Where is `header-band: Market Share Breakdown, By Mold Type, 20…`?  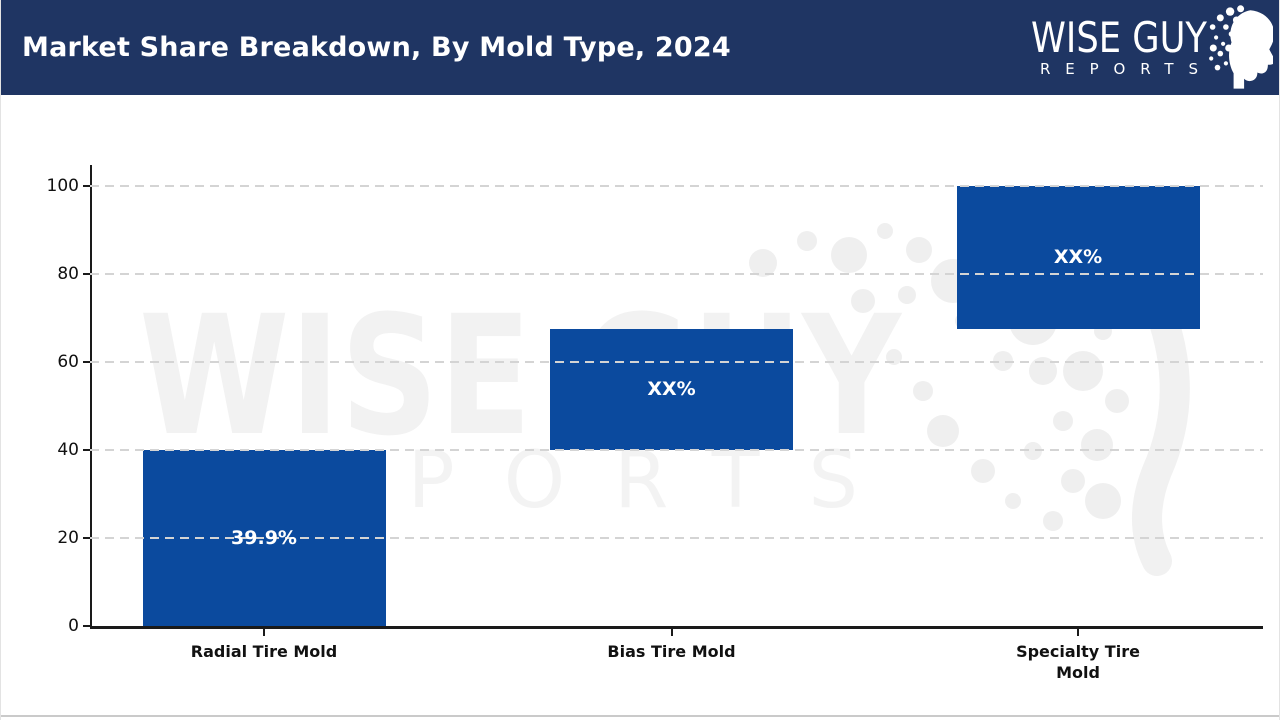
header-band: Market Share Breakdown, By Mold Type, 20… is located at coordinates (640, 47).